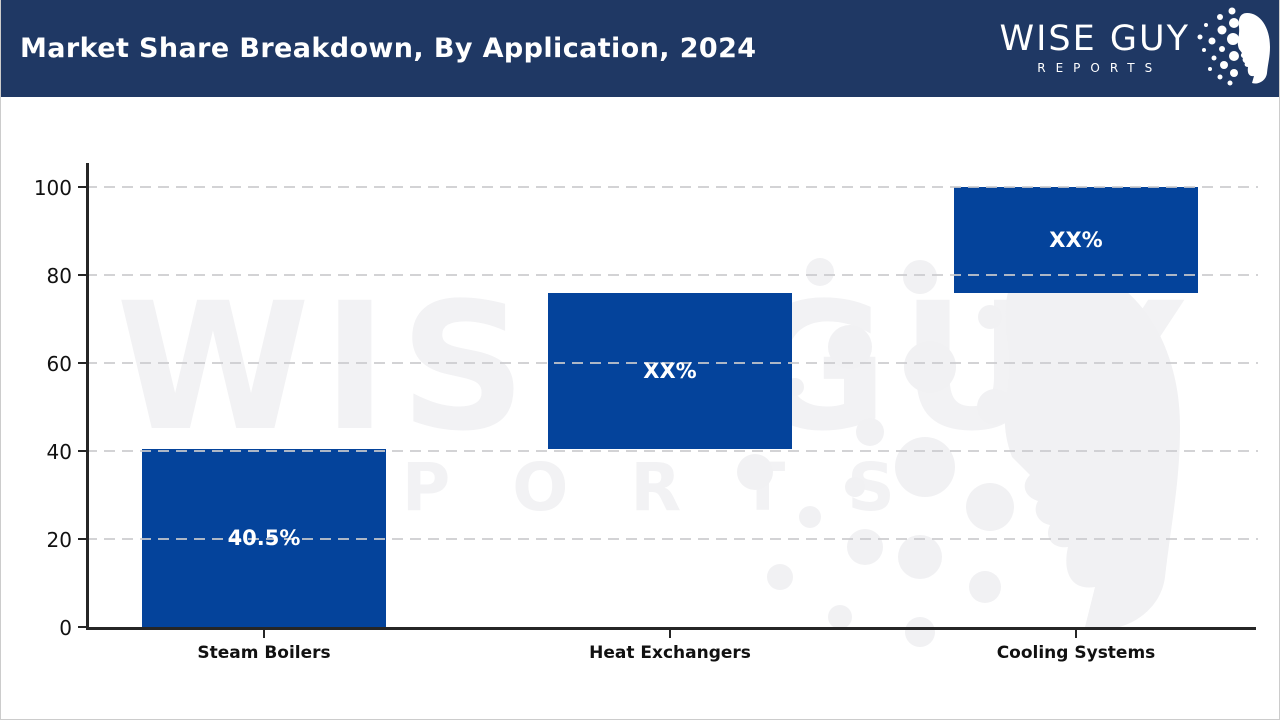 This screenshot has height=720, width=1280. Describe the element at coordinates (1100, 68) in the screenshot. I see `brand-subname: REPORTS` at that location.